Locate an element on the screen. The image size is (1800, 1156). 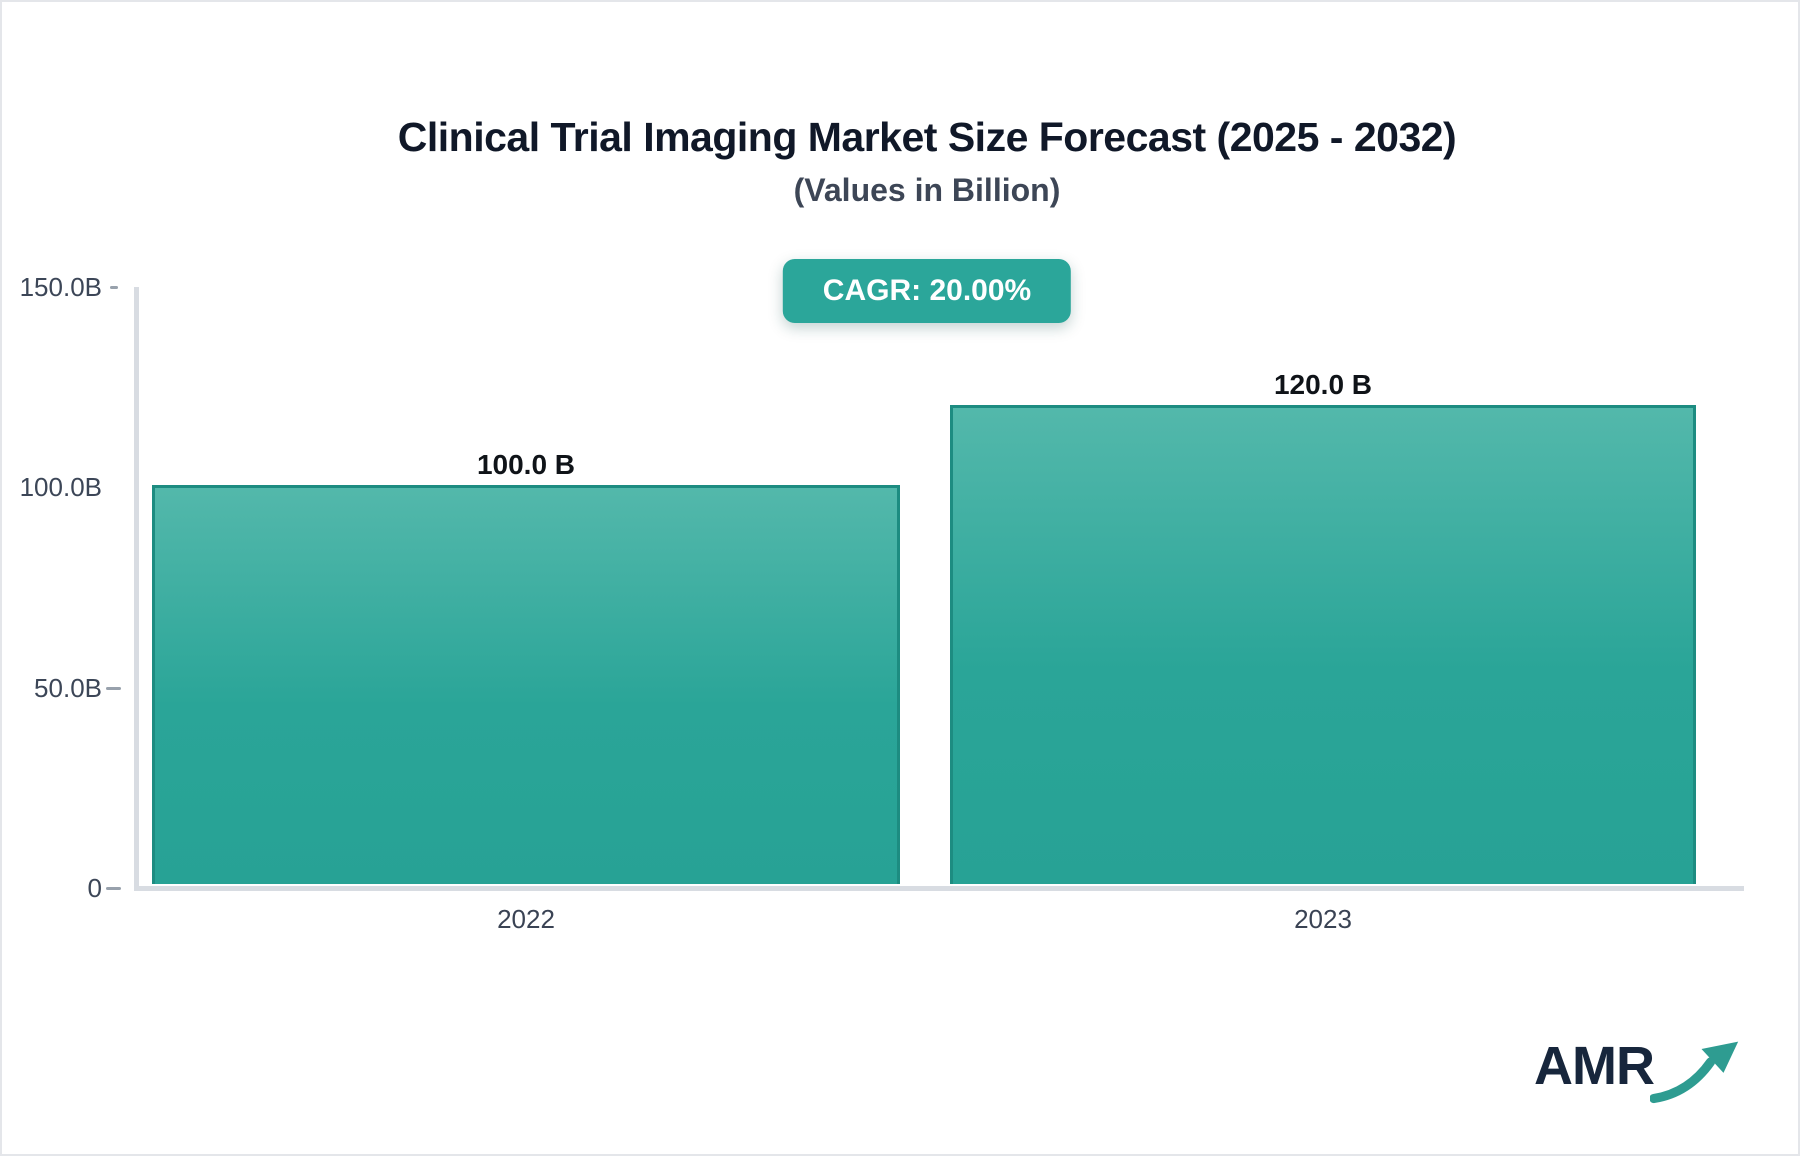
trend-arrow-icon is located at coordinates (1695, 1073).